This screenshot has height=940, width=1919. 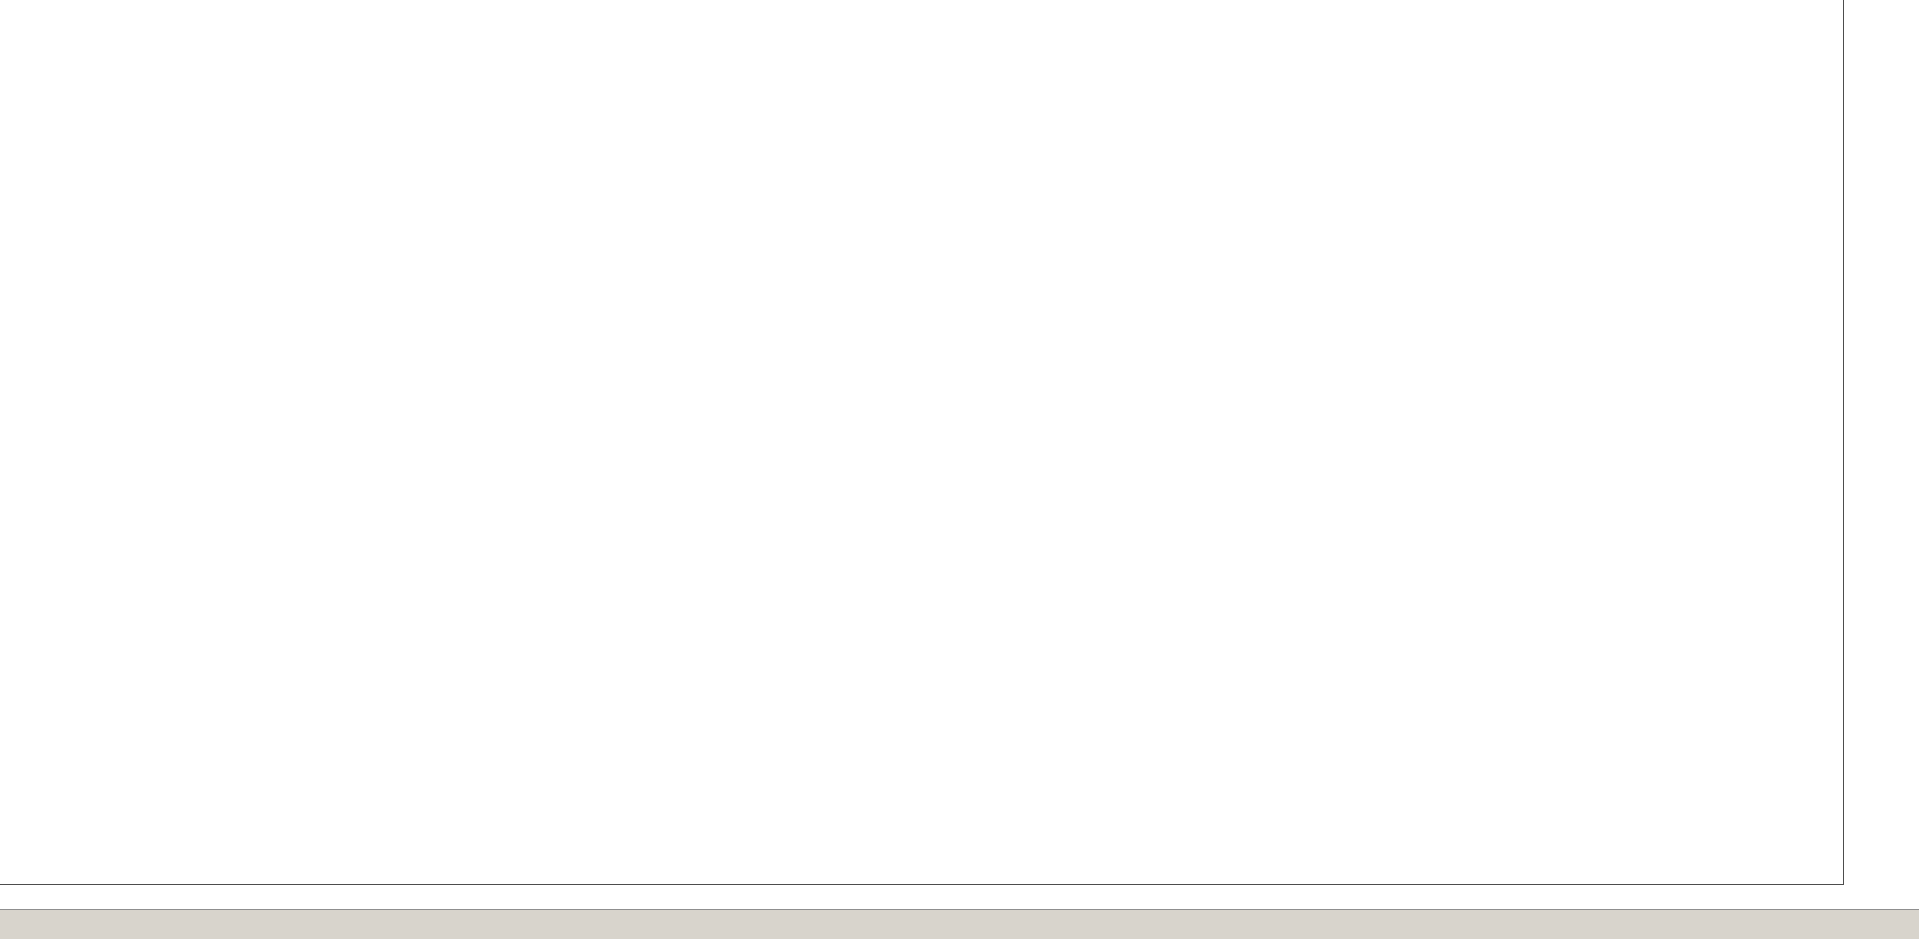 What do you see at coordinates (1881, 442) in the screenshot?
I see `price-axis` at bounding box center [1881, 442].